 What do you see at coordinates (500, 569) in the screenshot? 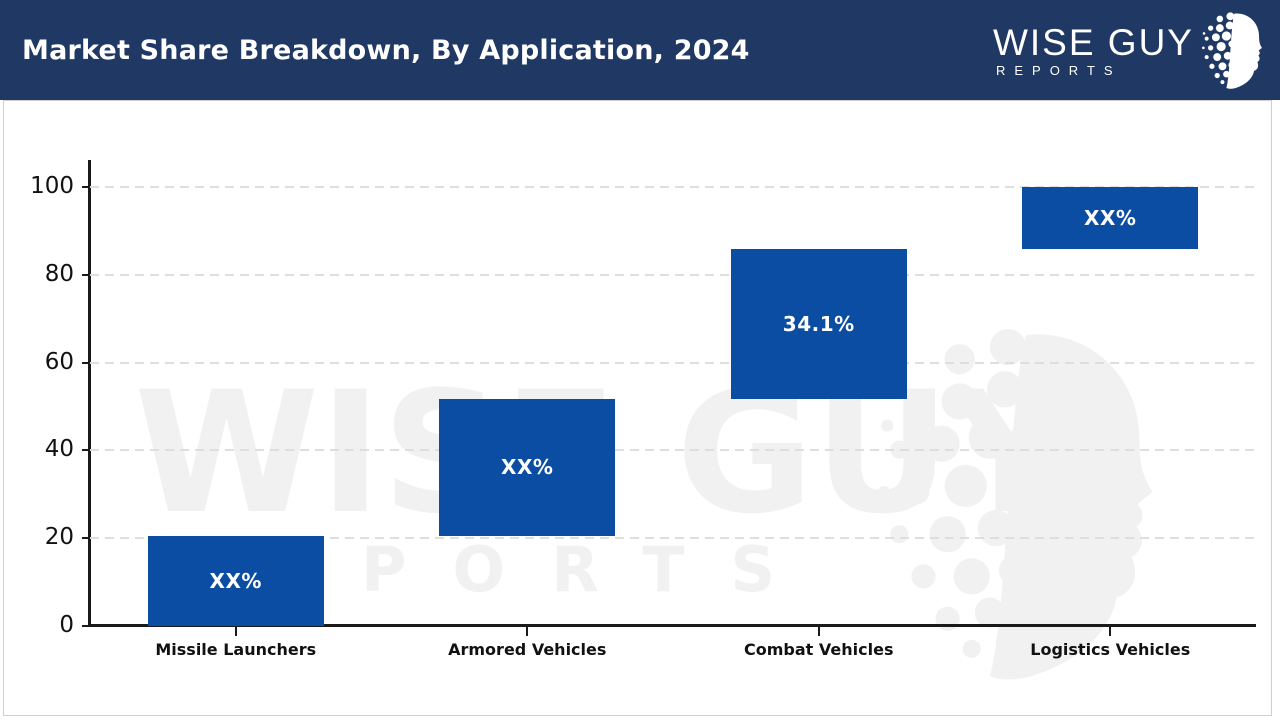
I see `watermark-subtitle: REPORTS` at bounding box center [500, 569].